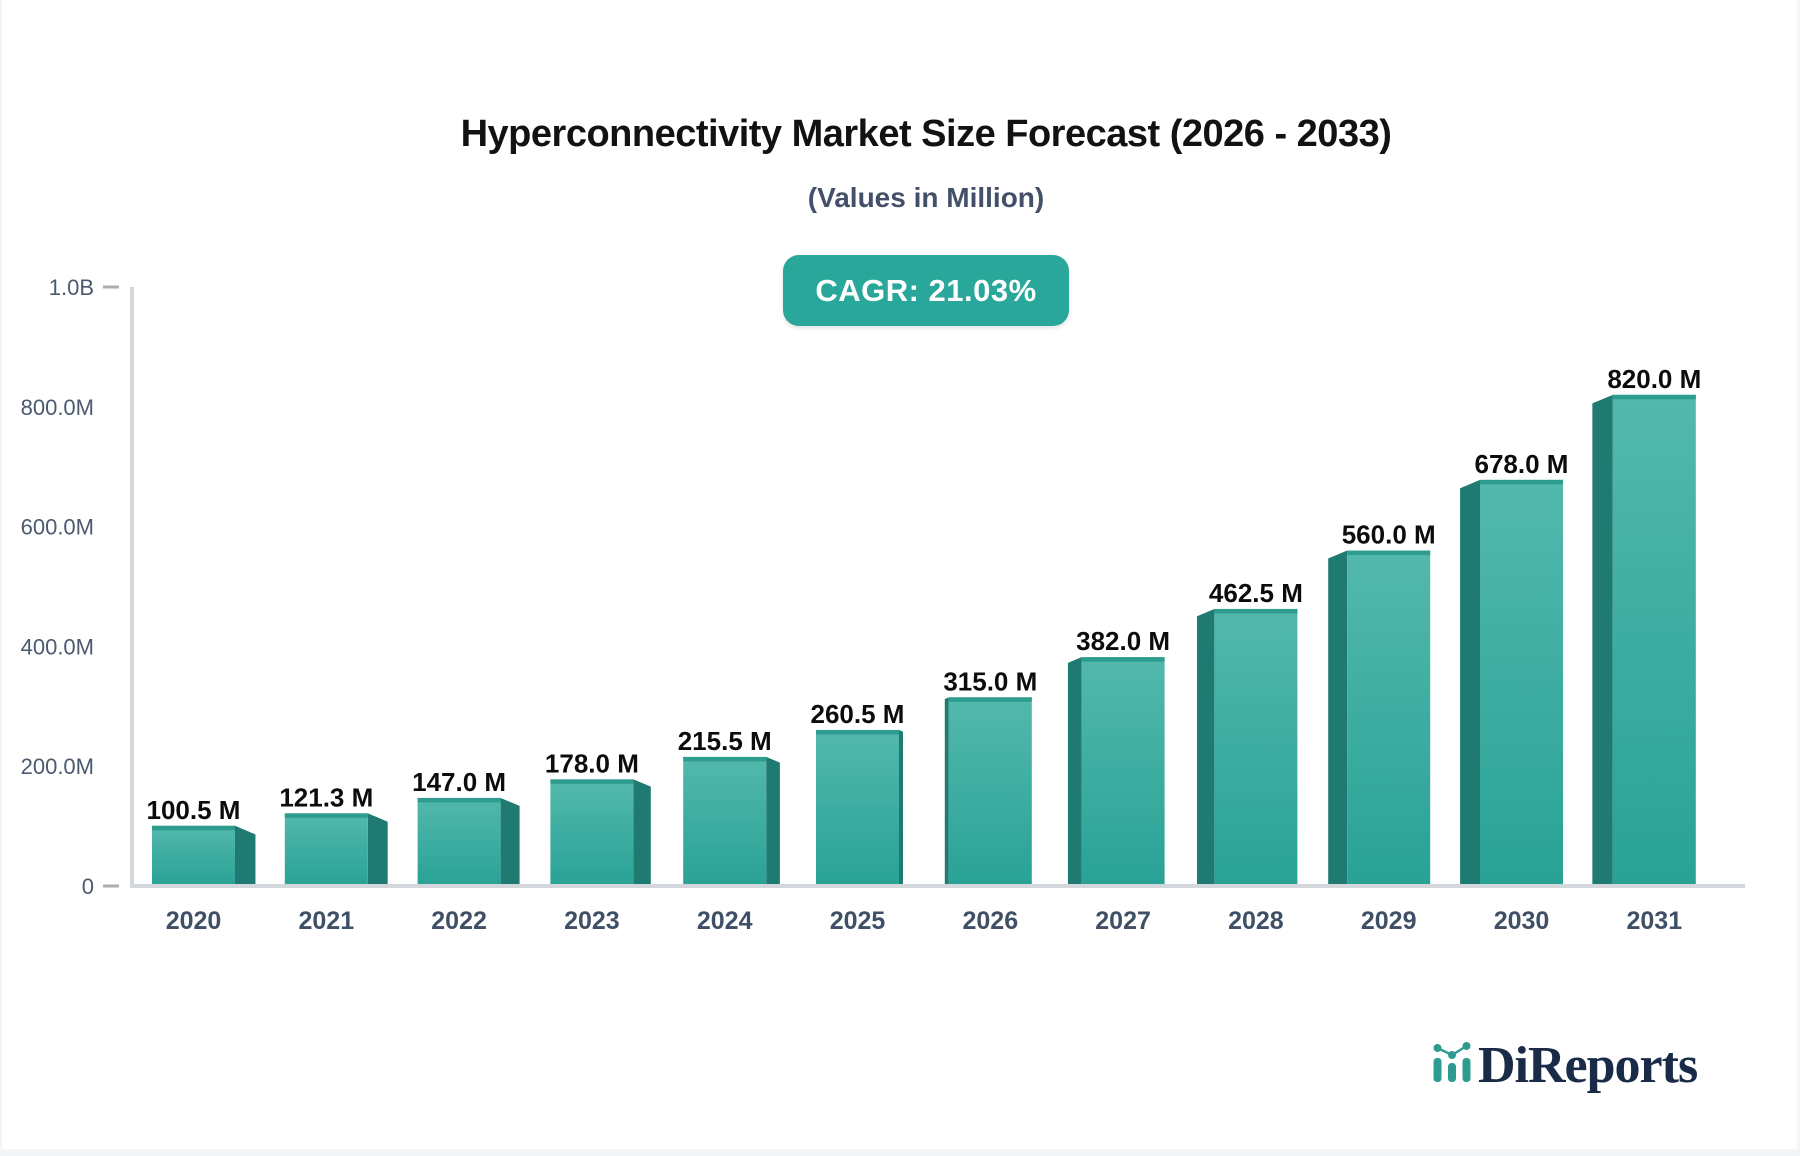  Describe the element at coordinates (1256, 593) in the screenshot. I see `bar-value-label: 462.5 M` at that location.